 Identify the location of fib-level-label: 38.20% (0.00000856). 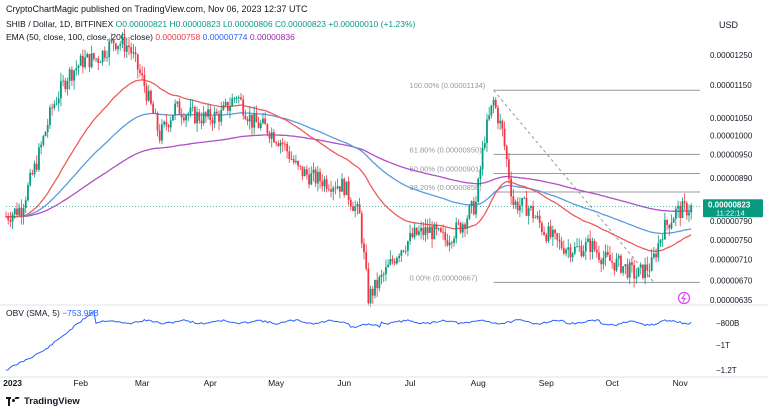
(446, 187).